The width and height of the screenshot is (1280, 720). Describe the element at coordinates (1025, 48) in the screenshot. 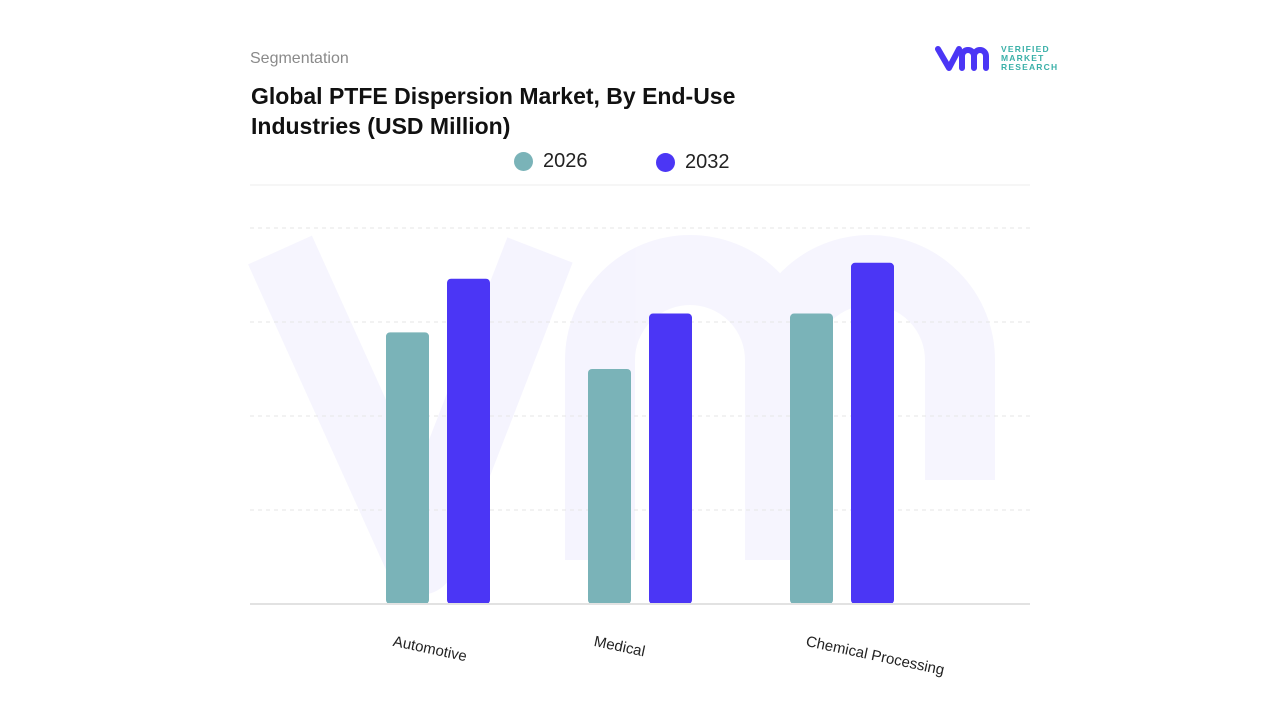

I see `logo-line1: VERIFIED` at that location.